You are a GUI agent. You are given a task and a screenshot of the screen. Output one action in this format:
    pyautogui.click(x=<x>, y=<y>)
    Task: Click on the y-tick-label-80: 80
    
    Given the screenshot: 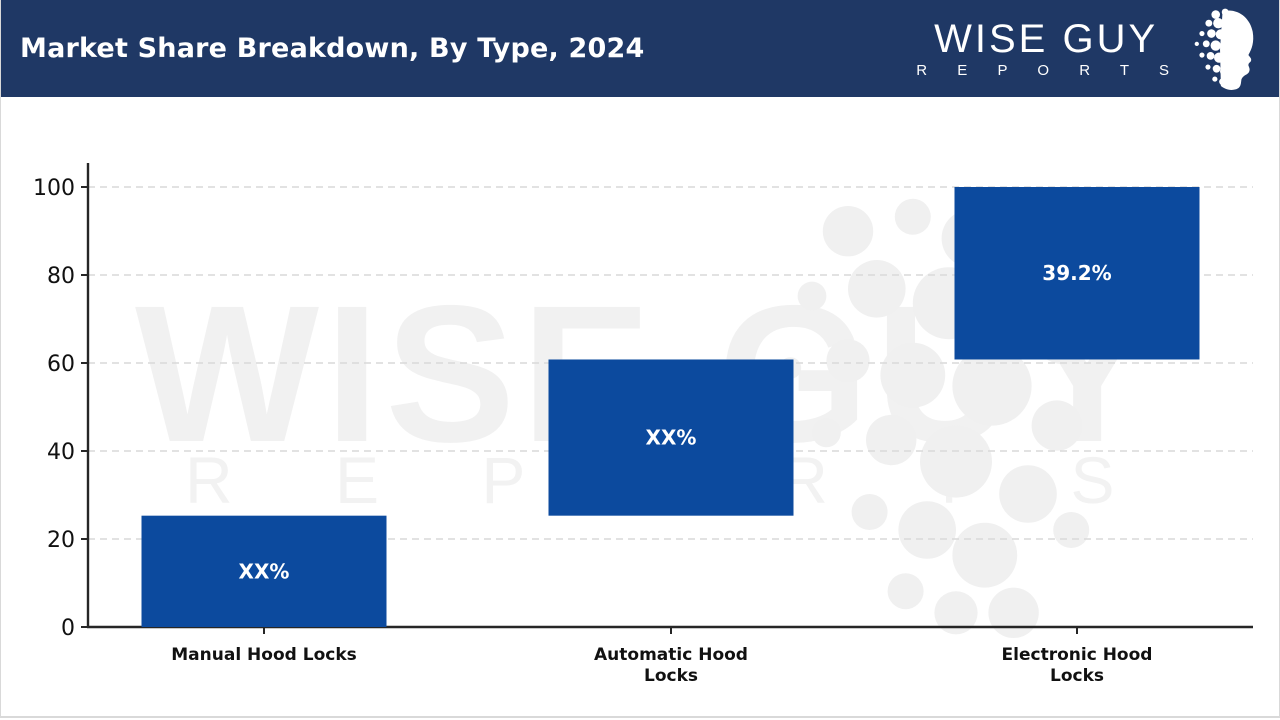 What is the action you would take?
    pyautogui.click(x=61, y=276)
    